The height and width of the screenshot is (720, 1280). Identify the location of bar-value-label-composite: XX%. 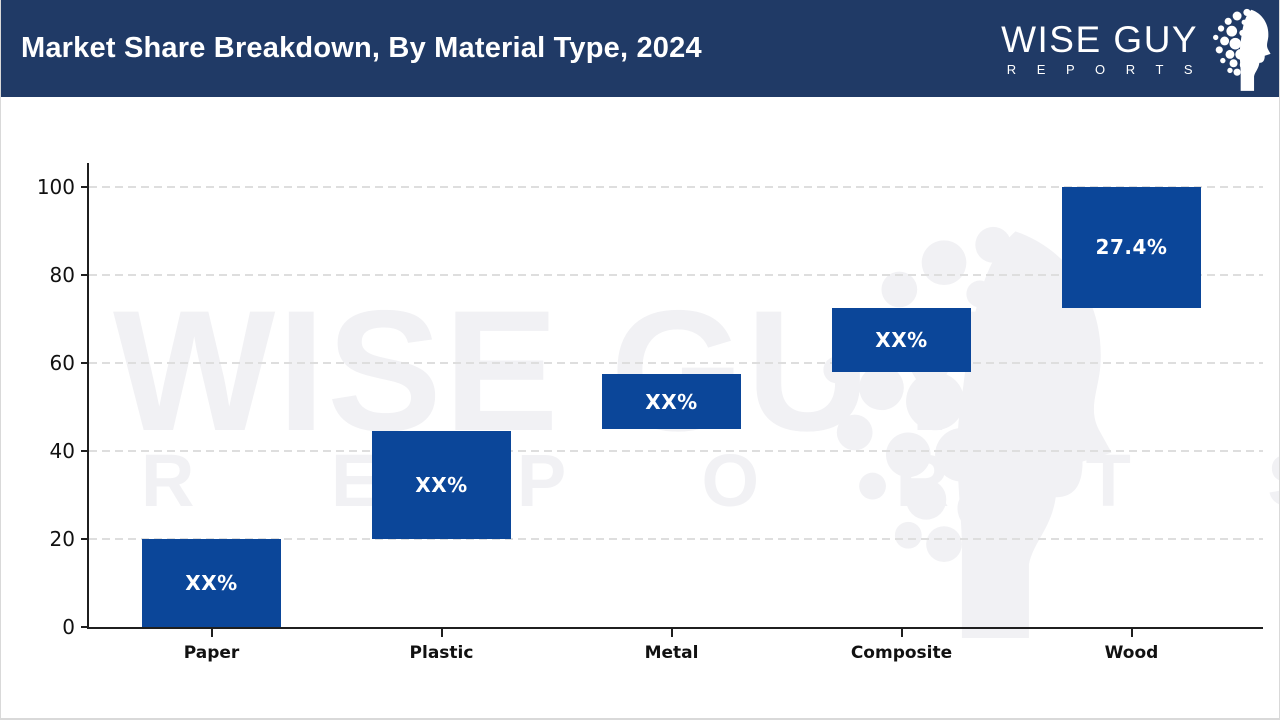
(901, 339).